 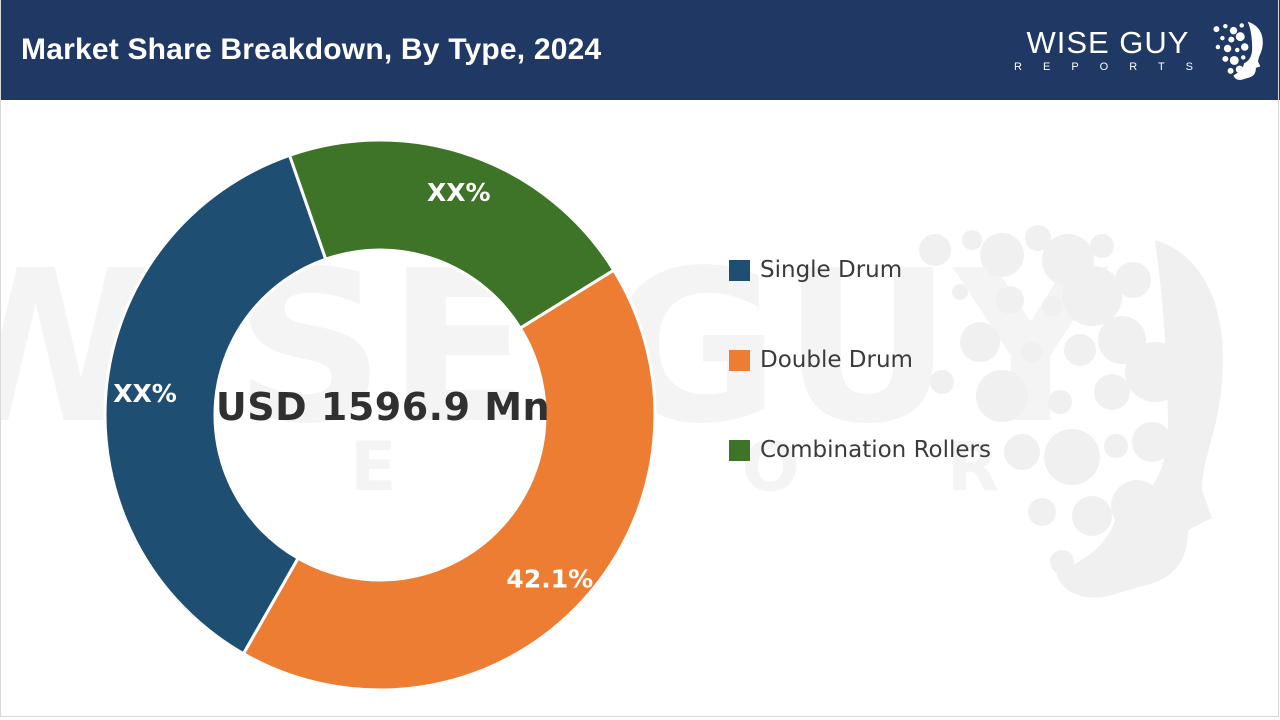 I want to click on legend-label-combination-rollers: Combination Rollers, so click(x=875, y=450).